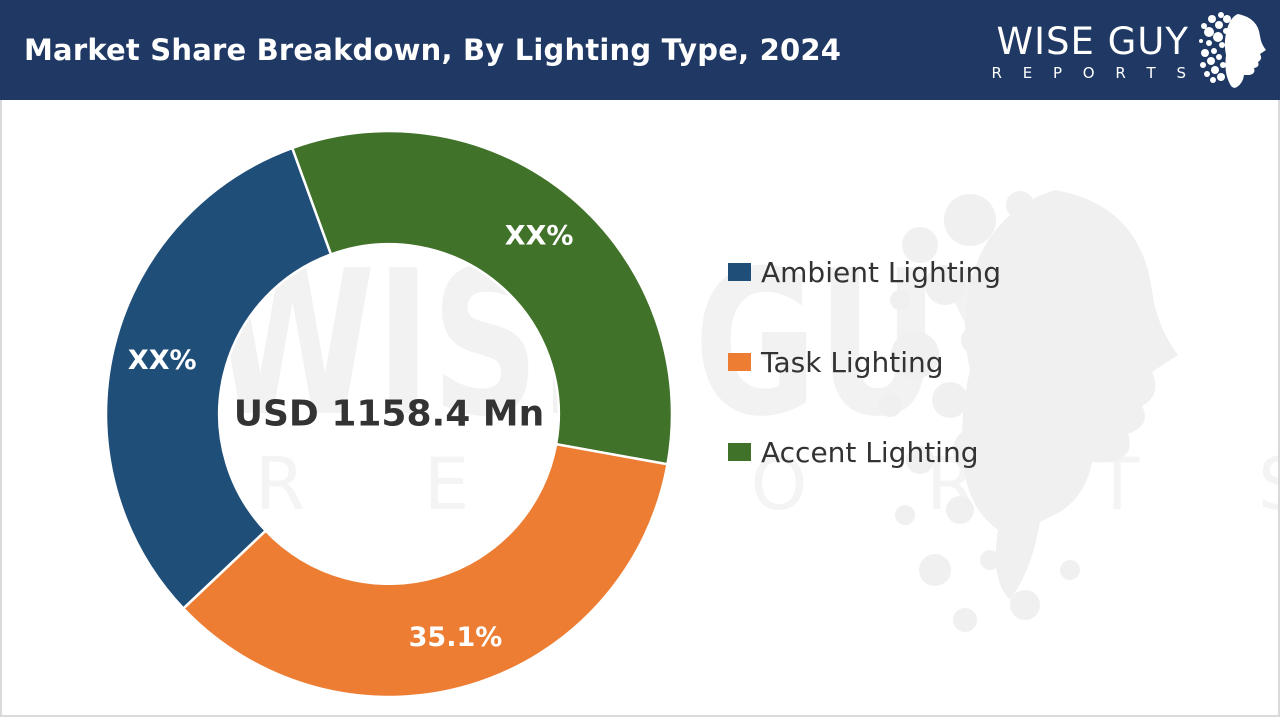  I want to click on wise-guy-logo: WISE GUY R E P O R T S, so click(1130, 52).